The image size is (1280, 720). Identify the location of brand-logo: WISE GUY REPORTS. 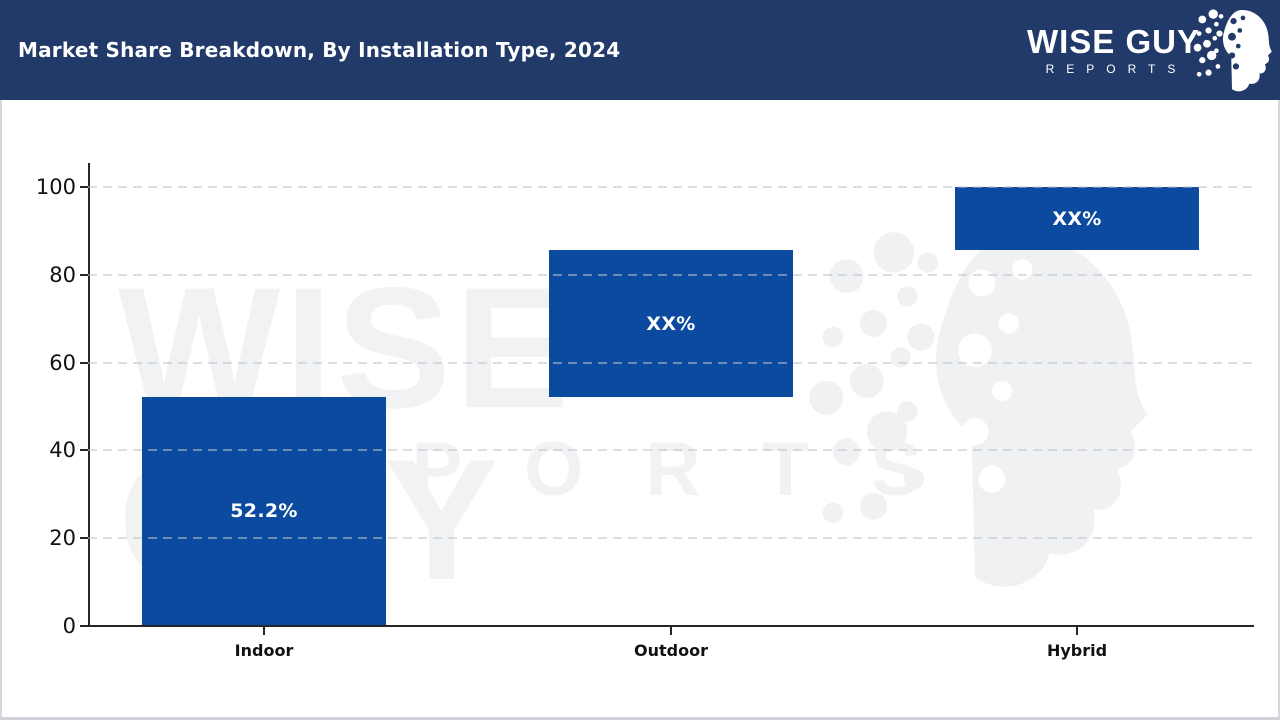
(1153, 50).